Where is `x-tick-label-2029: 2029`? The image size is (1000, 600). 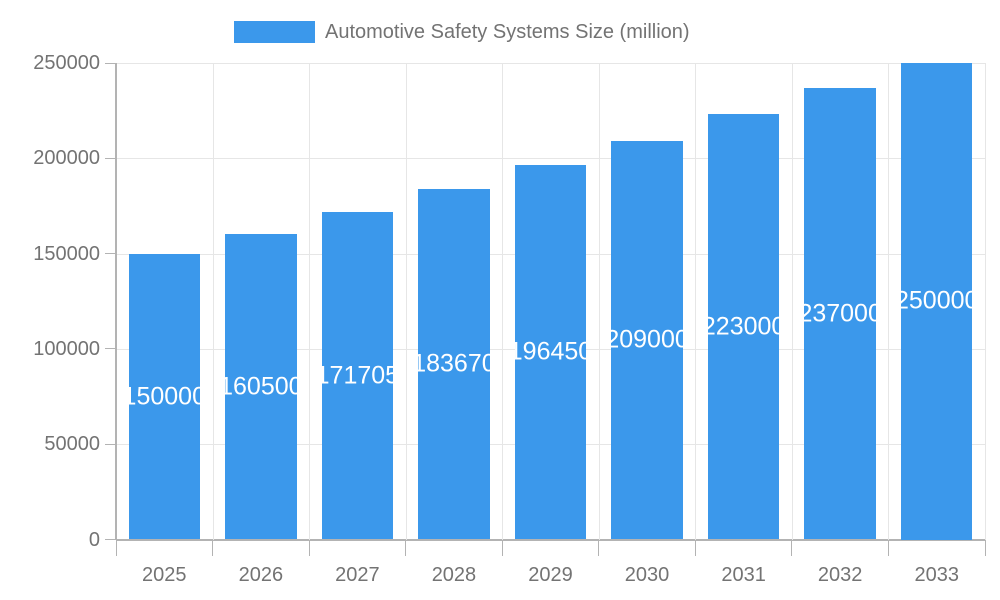
x-tick-label-2029: 2029 is located at coordinates (550, 575).